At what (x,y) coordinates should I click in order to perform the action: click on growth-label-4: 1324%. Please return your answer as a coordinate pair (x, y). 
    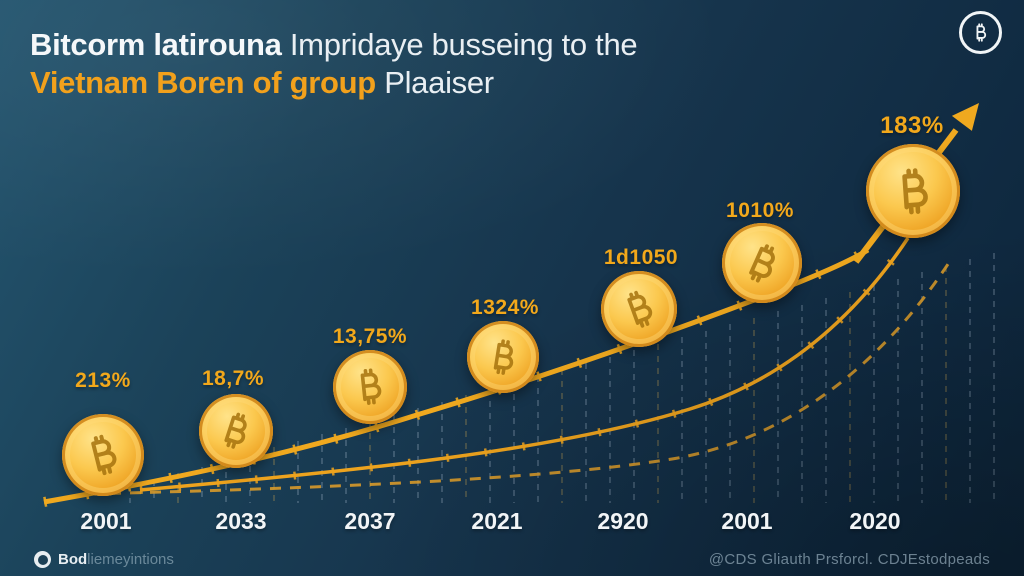
    Looking at the image, I should click on (505, 307).